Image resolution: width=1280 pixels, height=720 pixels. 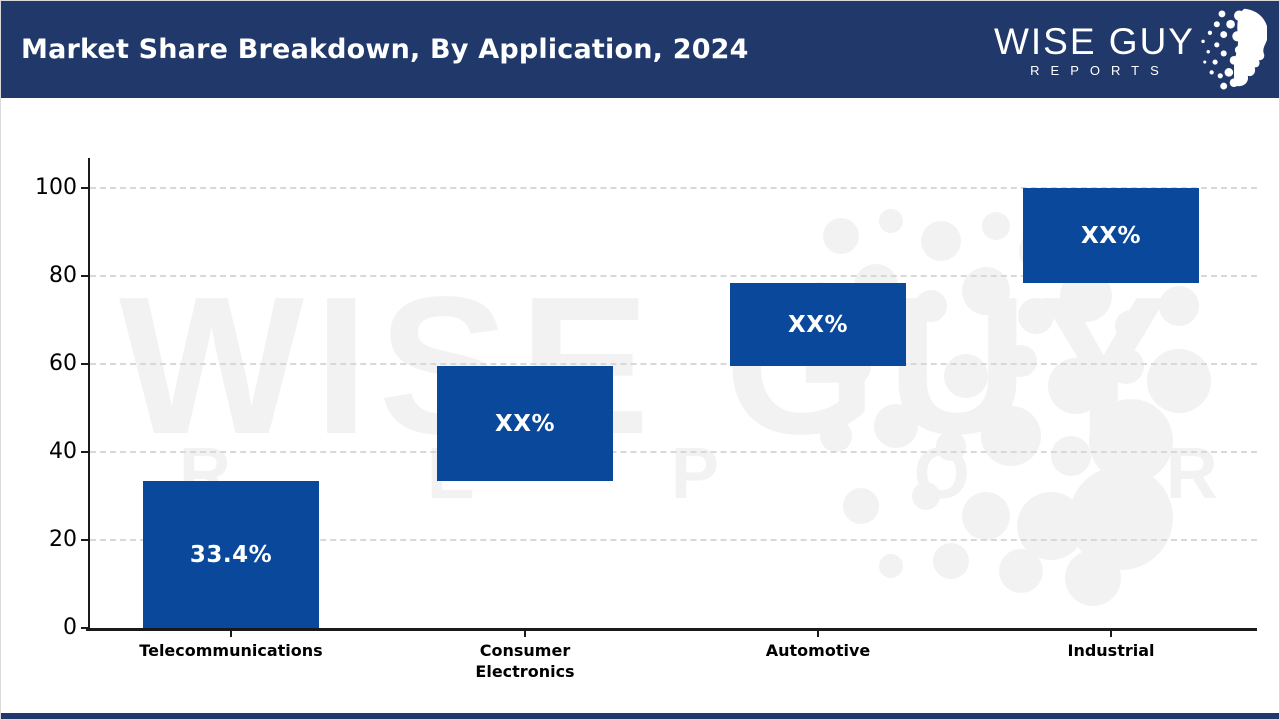 I want to click on wiseguy-logo: WISE GUY REPORTS, so click(x=1136, y=50).